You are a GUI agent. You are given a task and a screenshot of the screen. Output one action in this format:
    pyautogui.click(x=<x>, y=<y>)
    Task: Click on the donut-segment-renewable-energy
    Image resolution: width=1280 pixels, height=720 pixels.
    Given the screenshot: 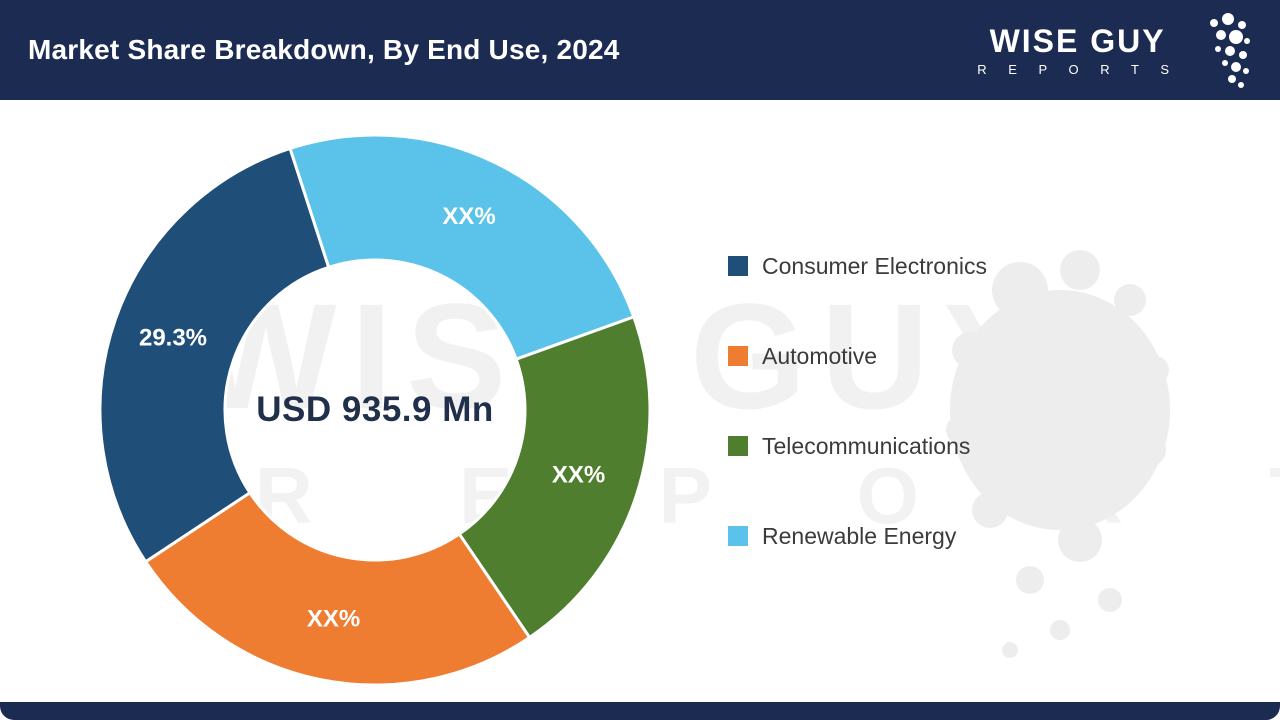 What is the action you would take?
    pyautogui.click(x=462, y=247)
    